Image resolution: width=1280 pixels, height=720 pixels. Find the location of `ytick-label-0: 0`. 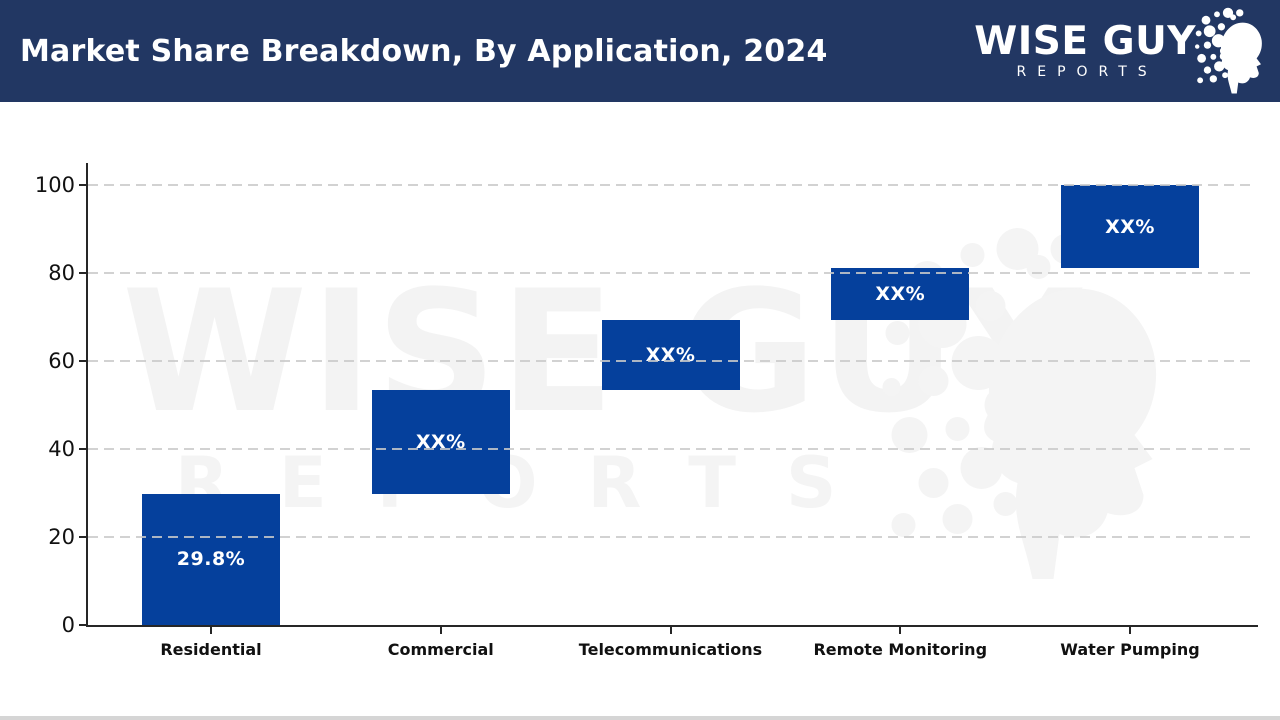

ytick-label-0: 0 is located at coordinates (68, 625).